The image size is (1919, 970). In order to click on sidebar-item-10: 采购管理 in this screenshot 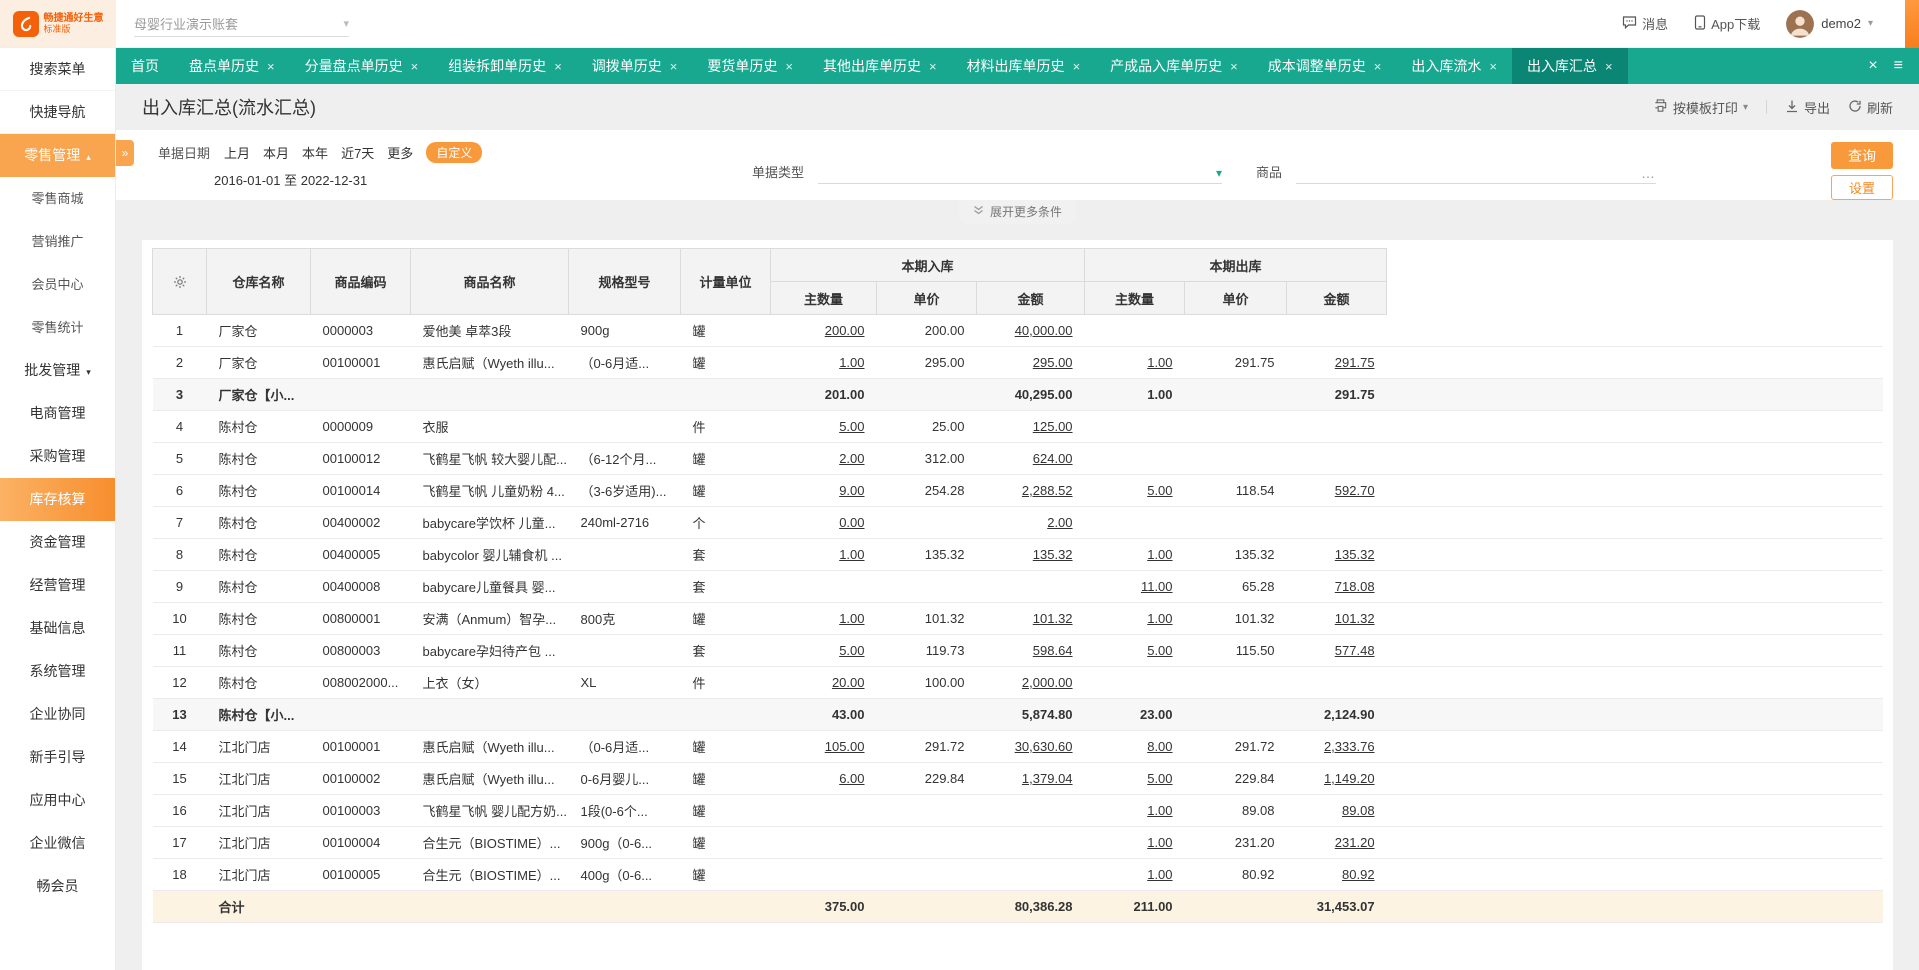, I will do `click(57, 456)`.